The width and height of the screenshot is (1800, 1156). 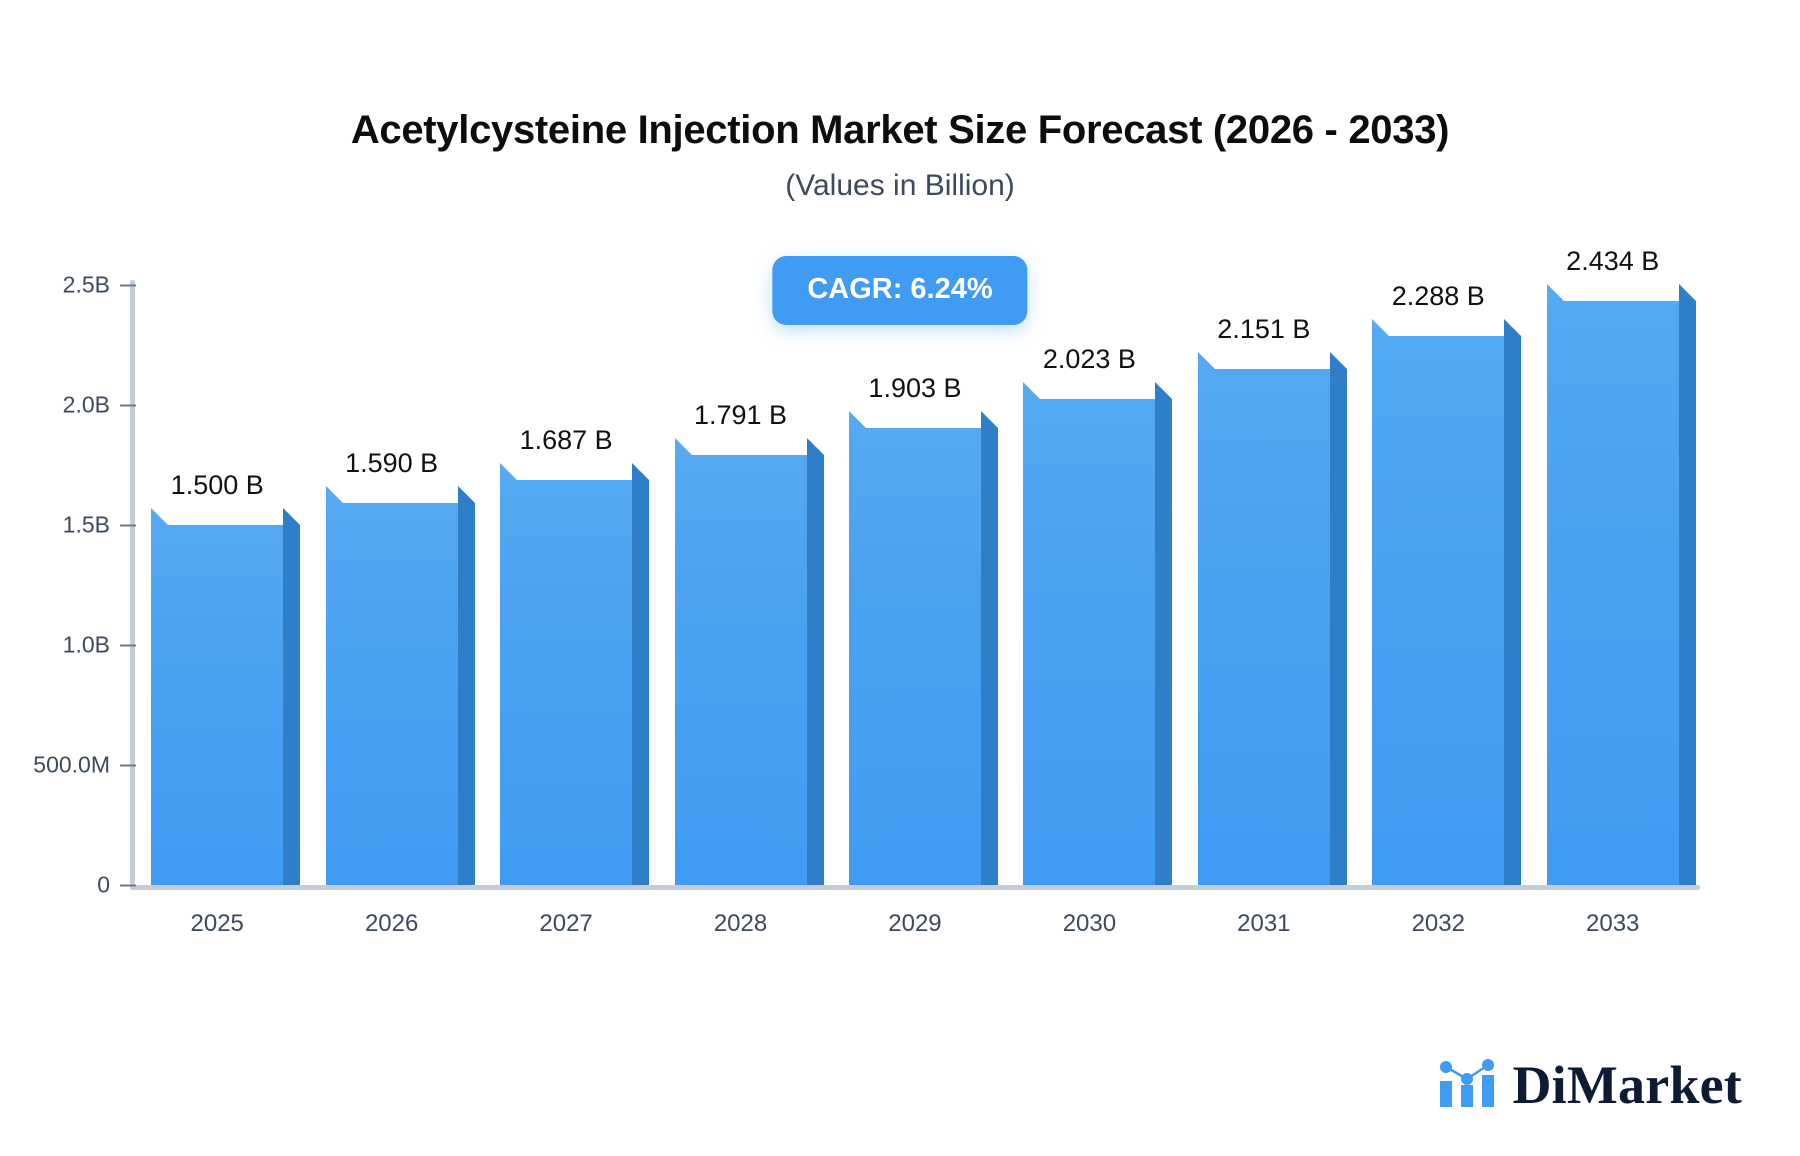 I want to click on bar-value-label: 2.434 B, so click(x=1613, y=260).